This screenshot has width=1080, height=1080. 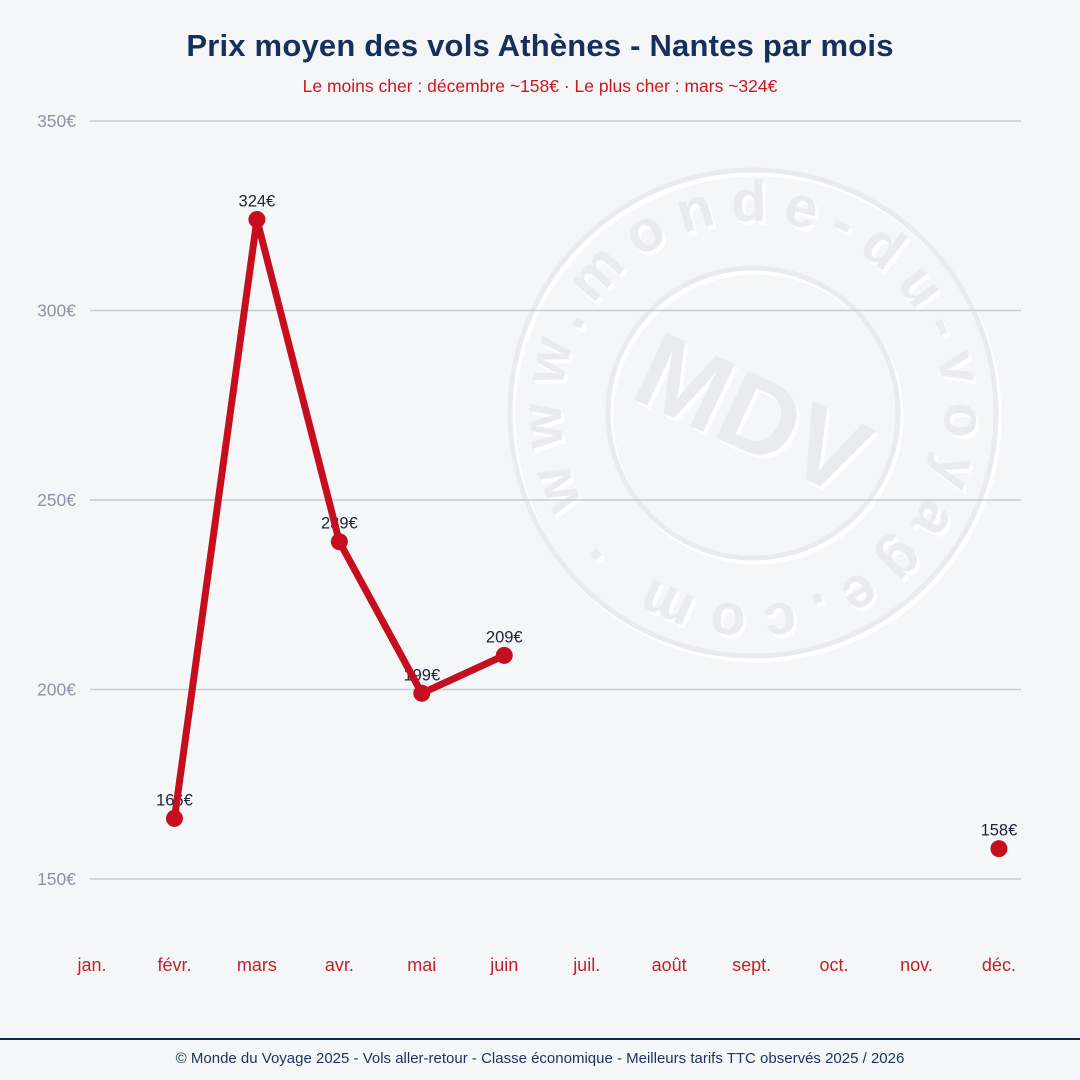 What do you see at coordinates (257, 965) in the screenshot?
I see `x-axis-month-label: mars` at bounding box center [257, 965].